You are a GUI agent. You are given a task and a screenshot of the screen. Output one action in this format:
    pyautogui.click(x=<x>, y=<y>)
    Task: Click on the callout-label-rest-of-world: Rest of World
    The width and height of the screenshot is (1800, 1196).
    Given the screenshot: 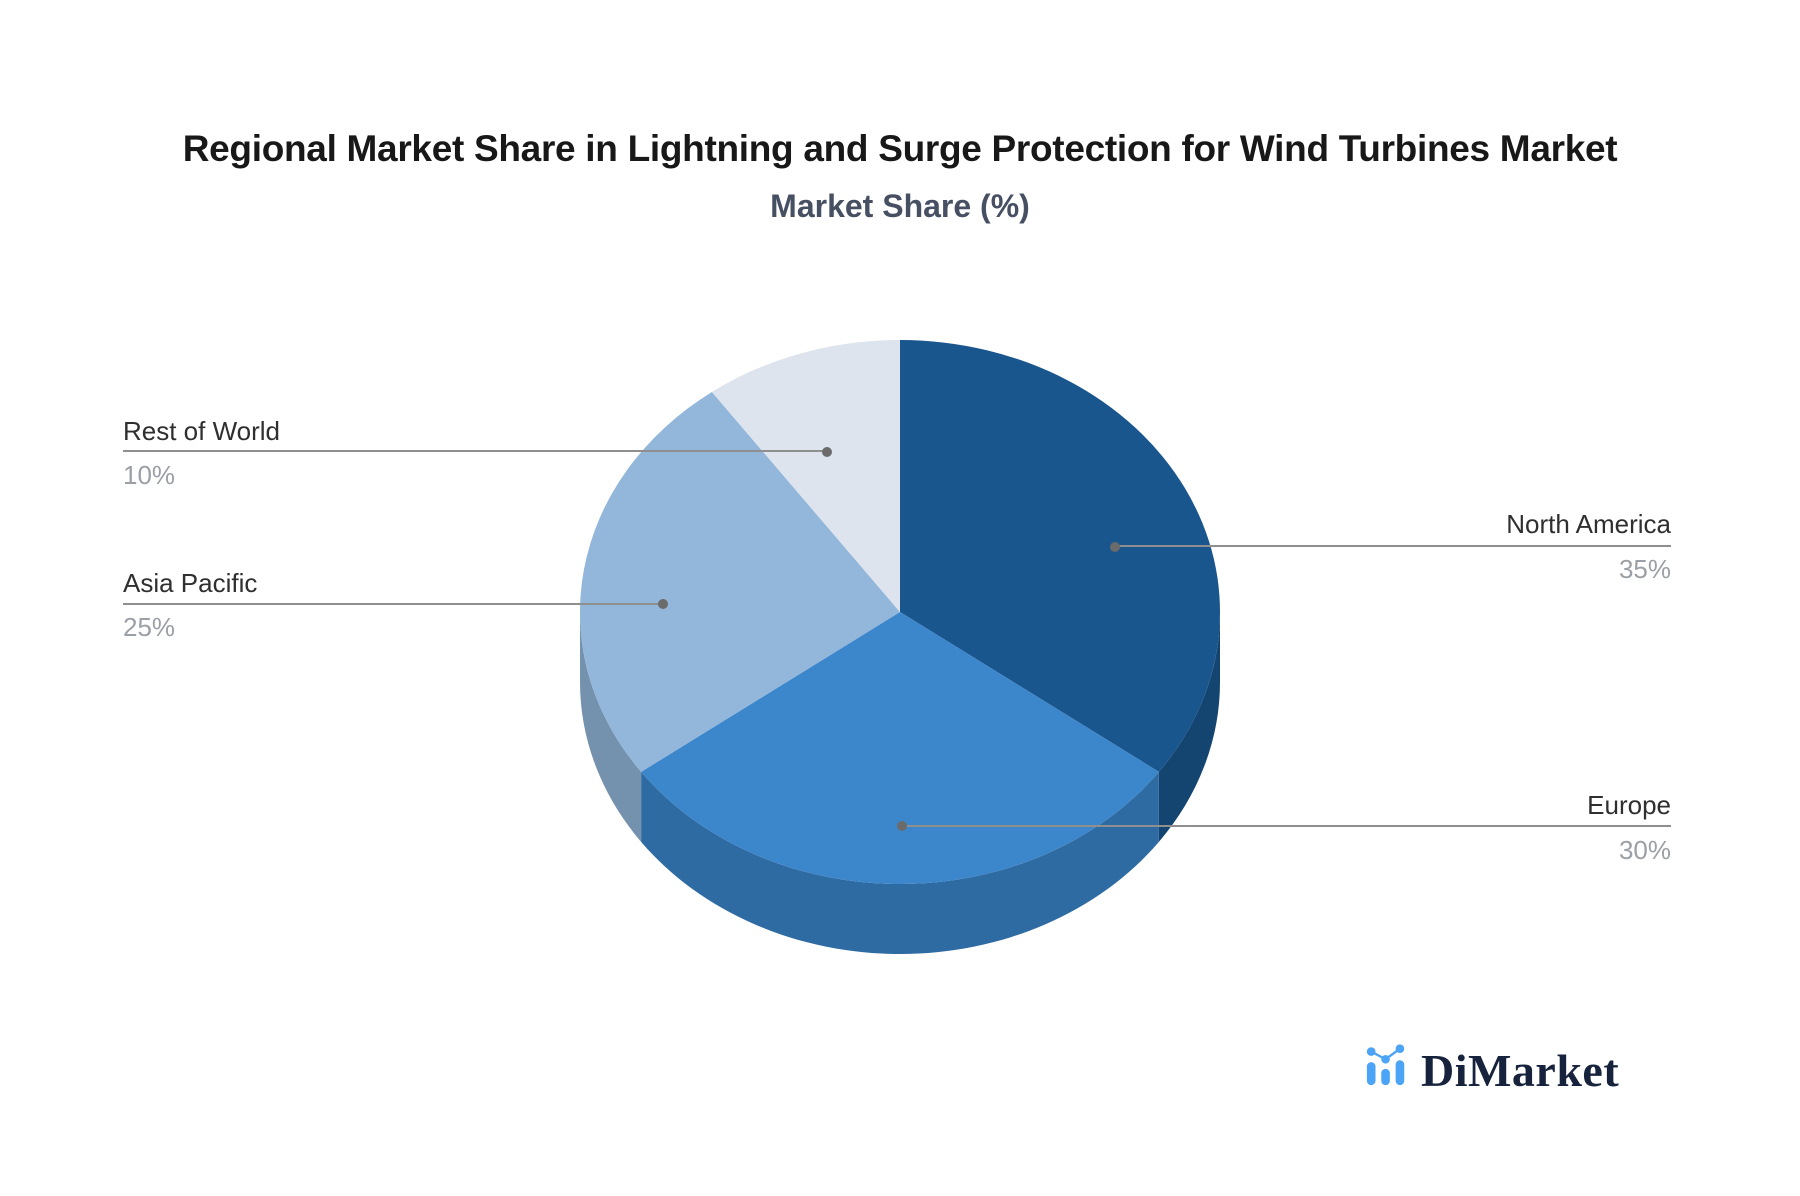 What is the action you would take?
    pyautogui.click(x=201, y=431)
    